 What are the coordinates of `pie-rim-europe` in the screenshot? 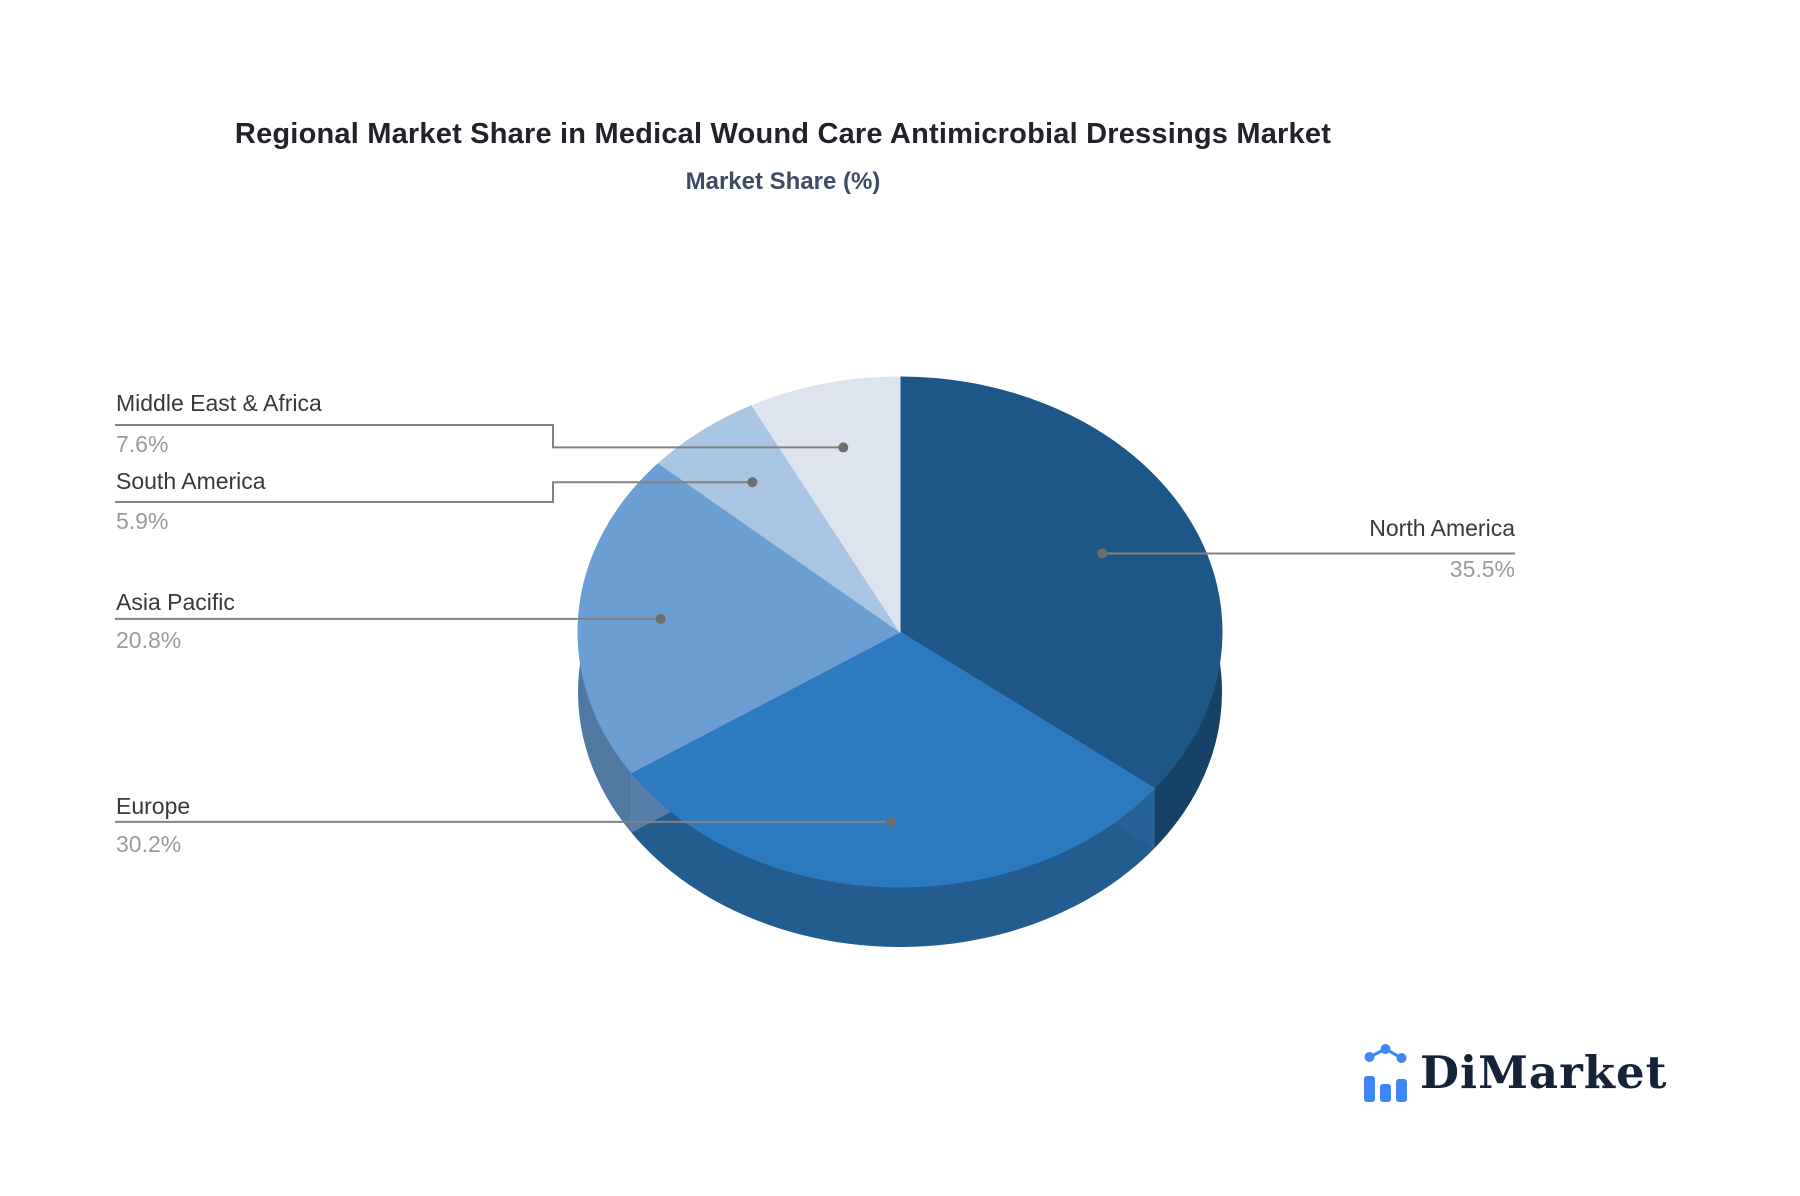 It's located at (893, 860).